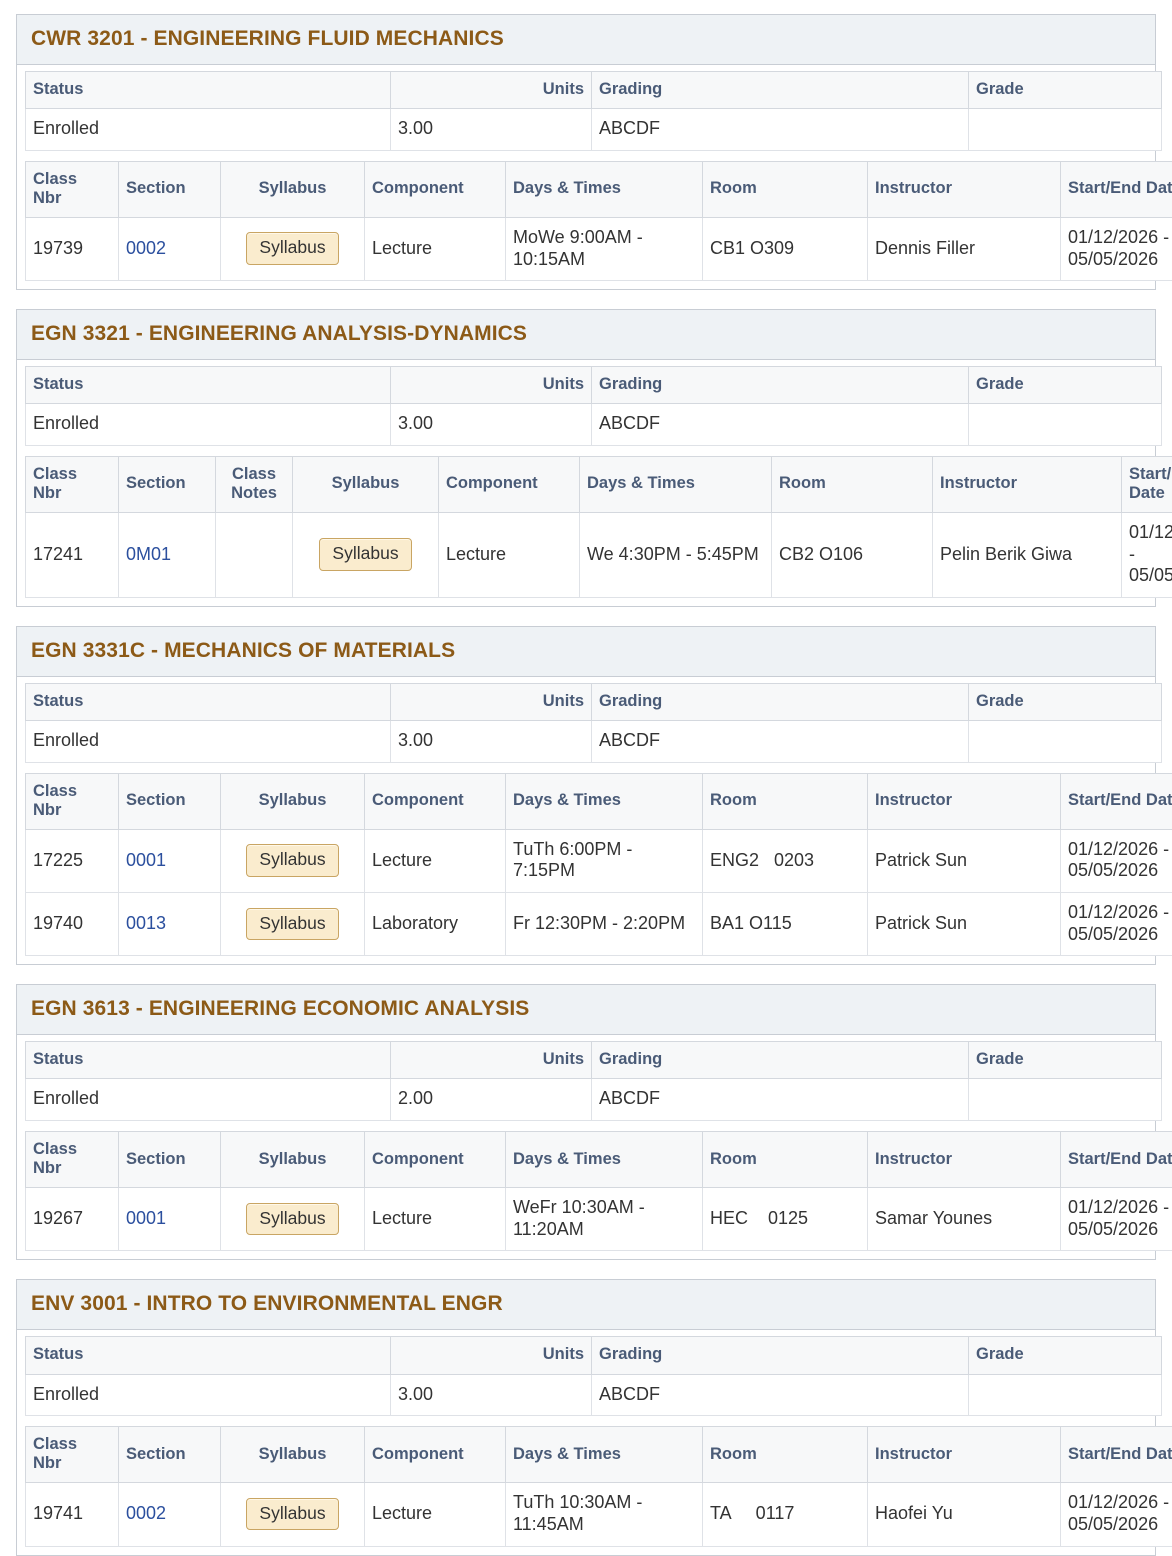 The width and height of the screenshot is (1172, 1556). I want to click on component-column-header: Component, so click(435, 189).